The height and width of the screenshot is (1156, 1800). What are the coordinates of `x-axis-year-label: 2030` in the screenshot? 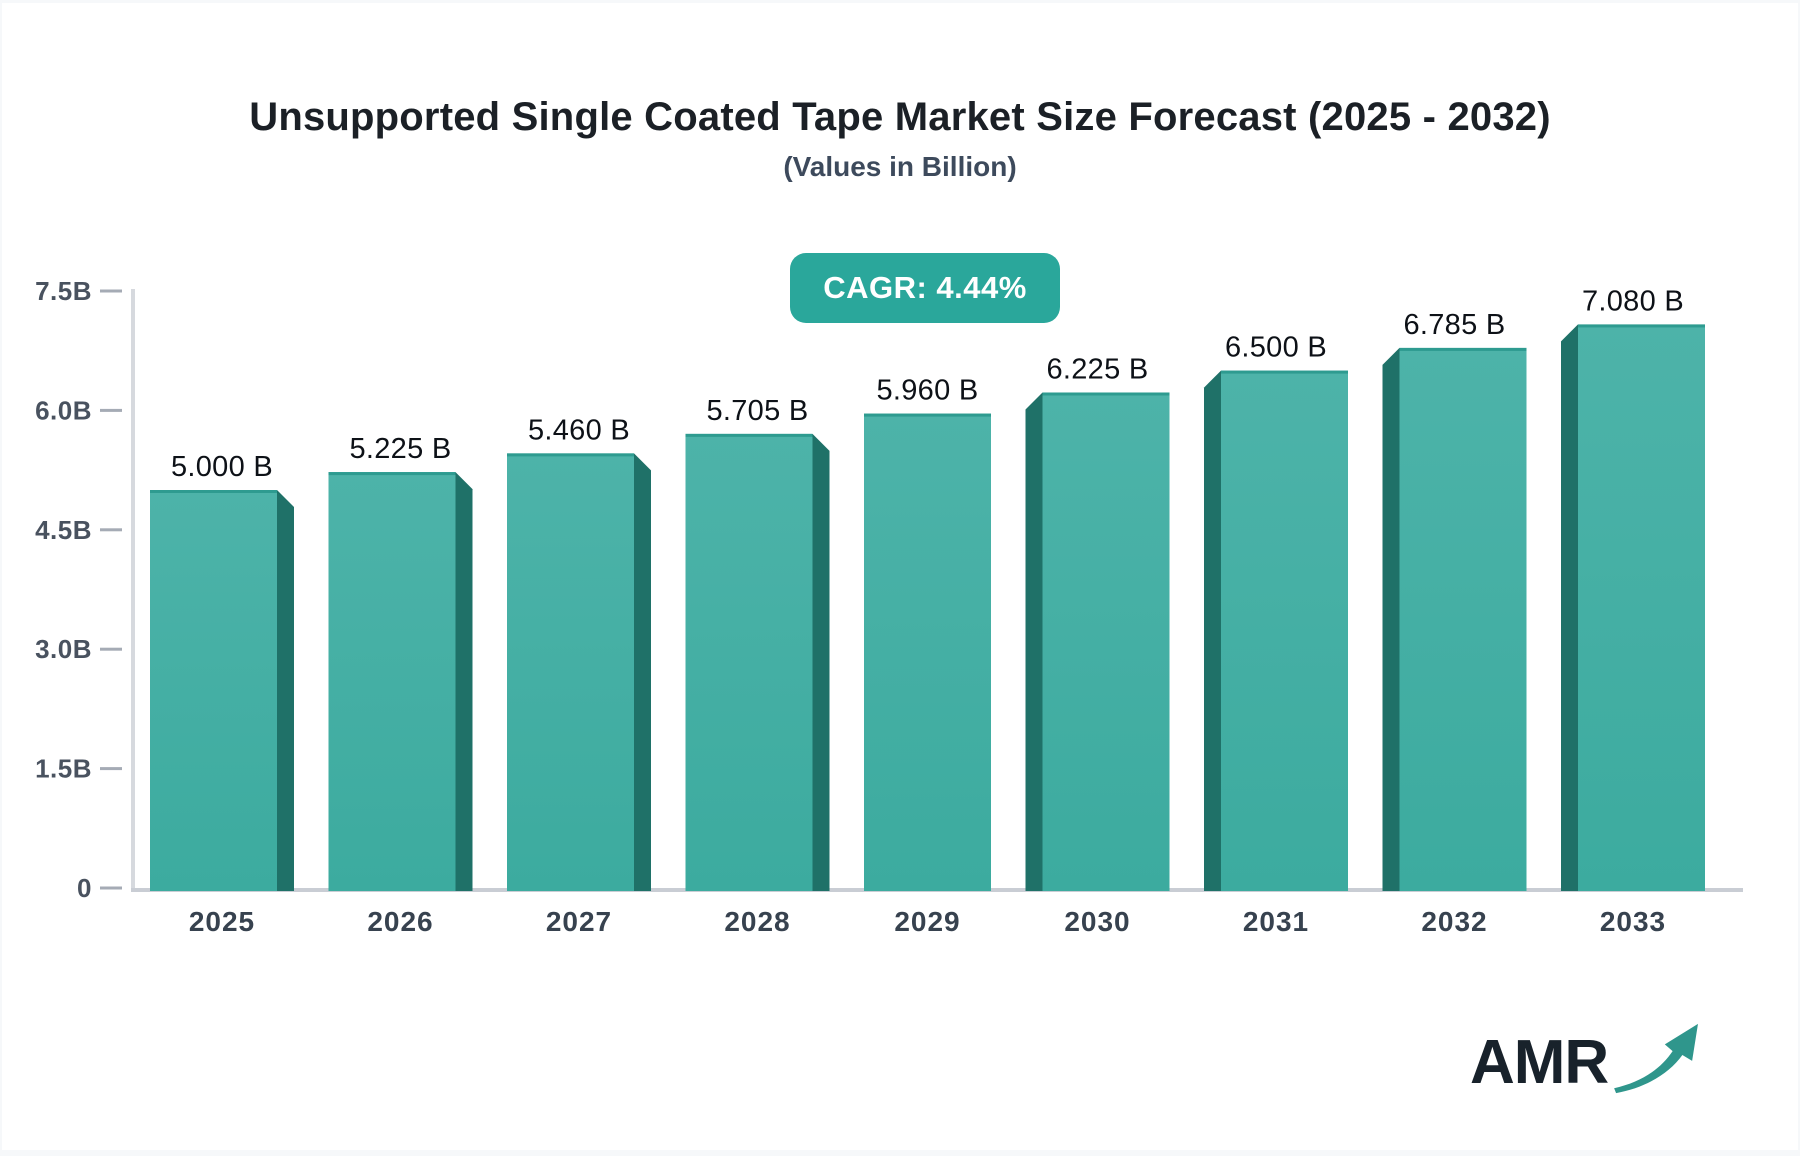 It's located at (1097, 921).